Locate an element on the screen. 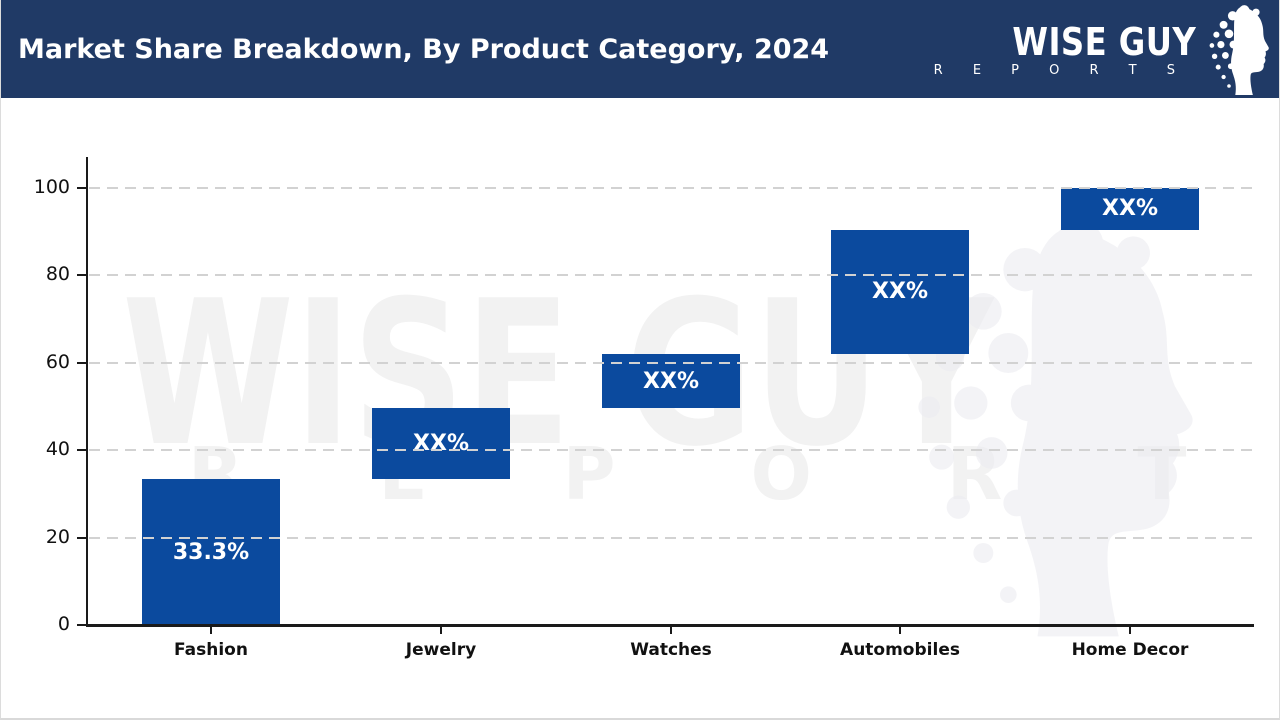  x-category-label: Automobiles is located at coordinates (900, 650).